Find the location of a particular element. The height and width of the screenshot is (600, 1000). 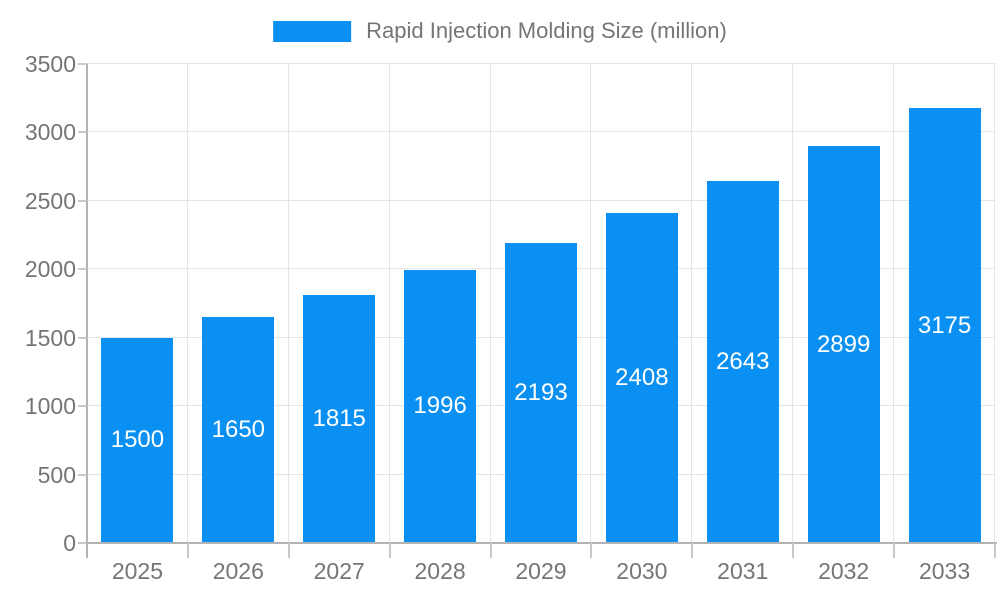

chart-legend: Rapid Injection Molding Size (million) is located at coordinates (500, 31).